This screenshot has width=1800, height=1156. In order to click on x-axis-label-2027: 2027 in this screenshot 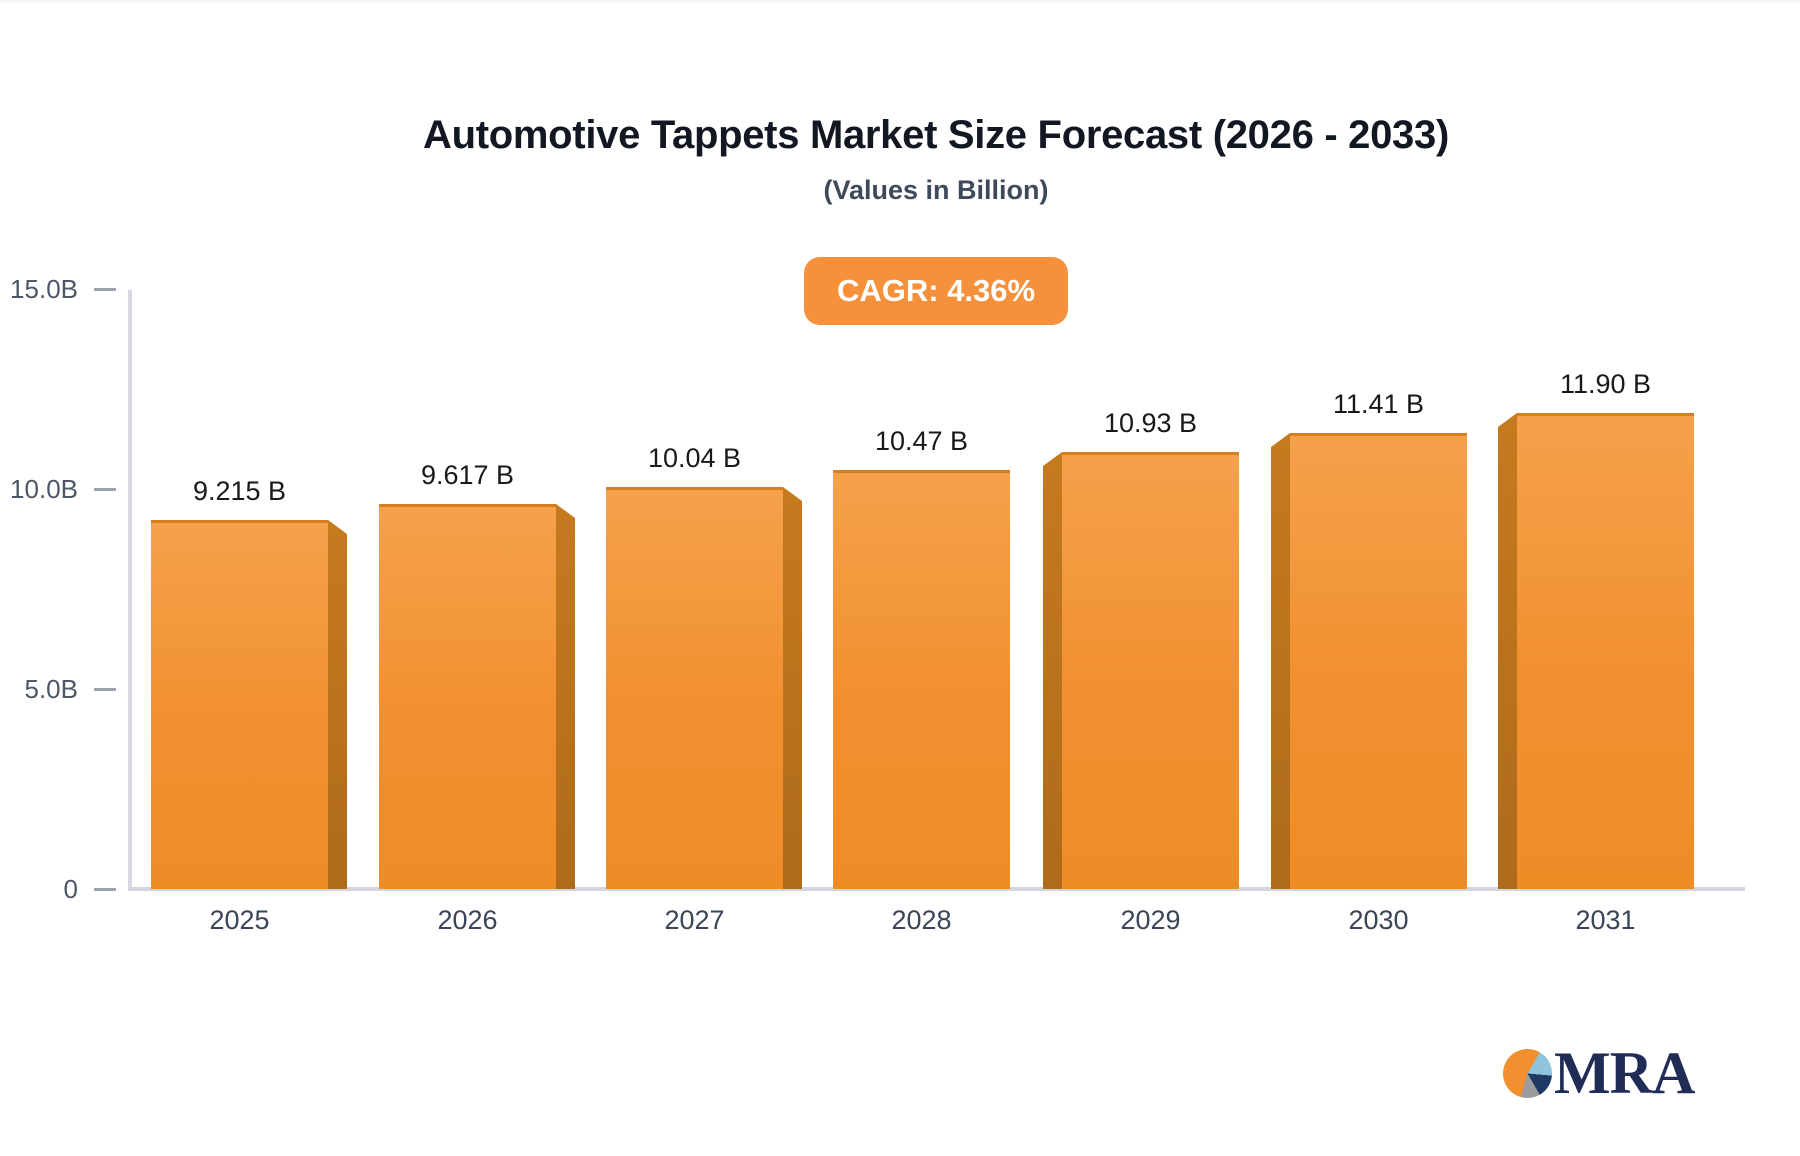, I will do `click(694, 920)`.